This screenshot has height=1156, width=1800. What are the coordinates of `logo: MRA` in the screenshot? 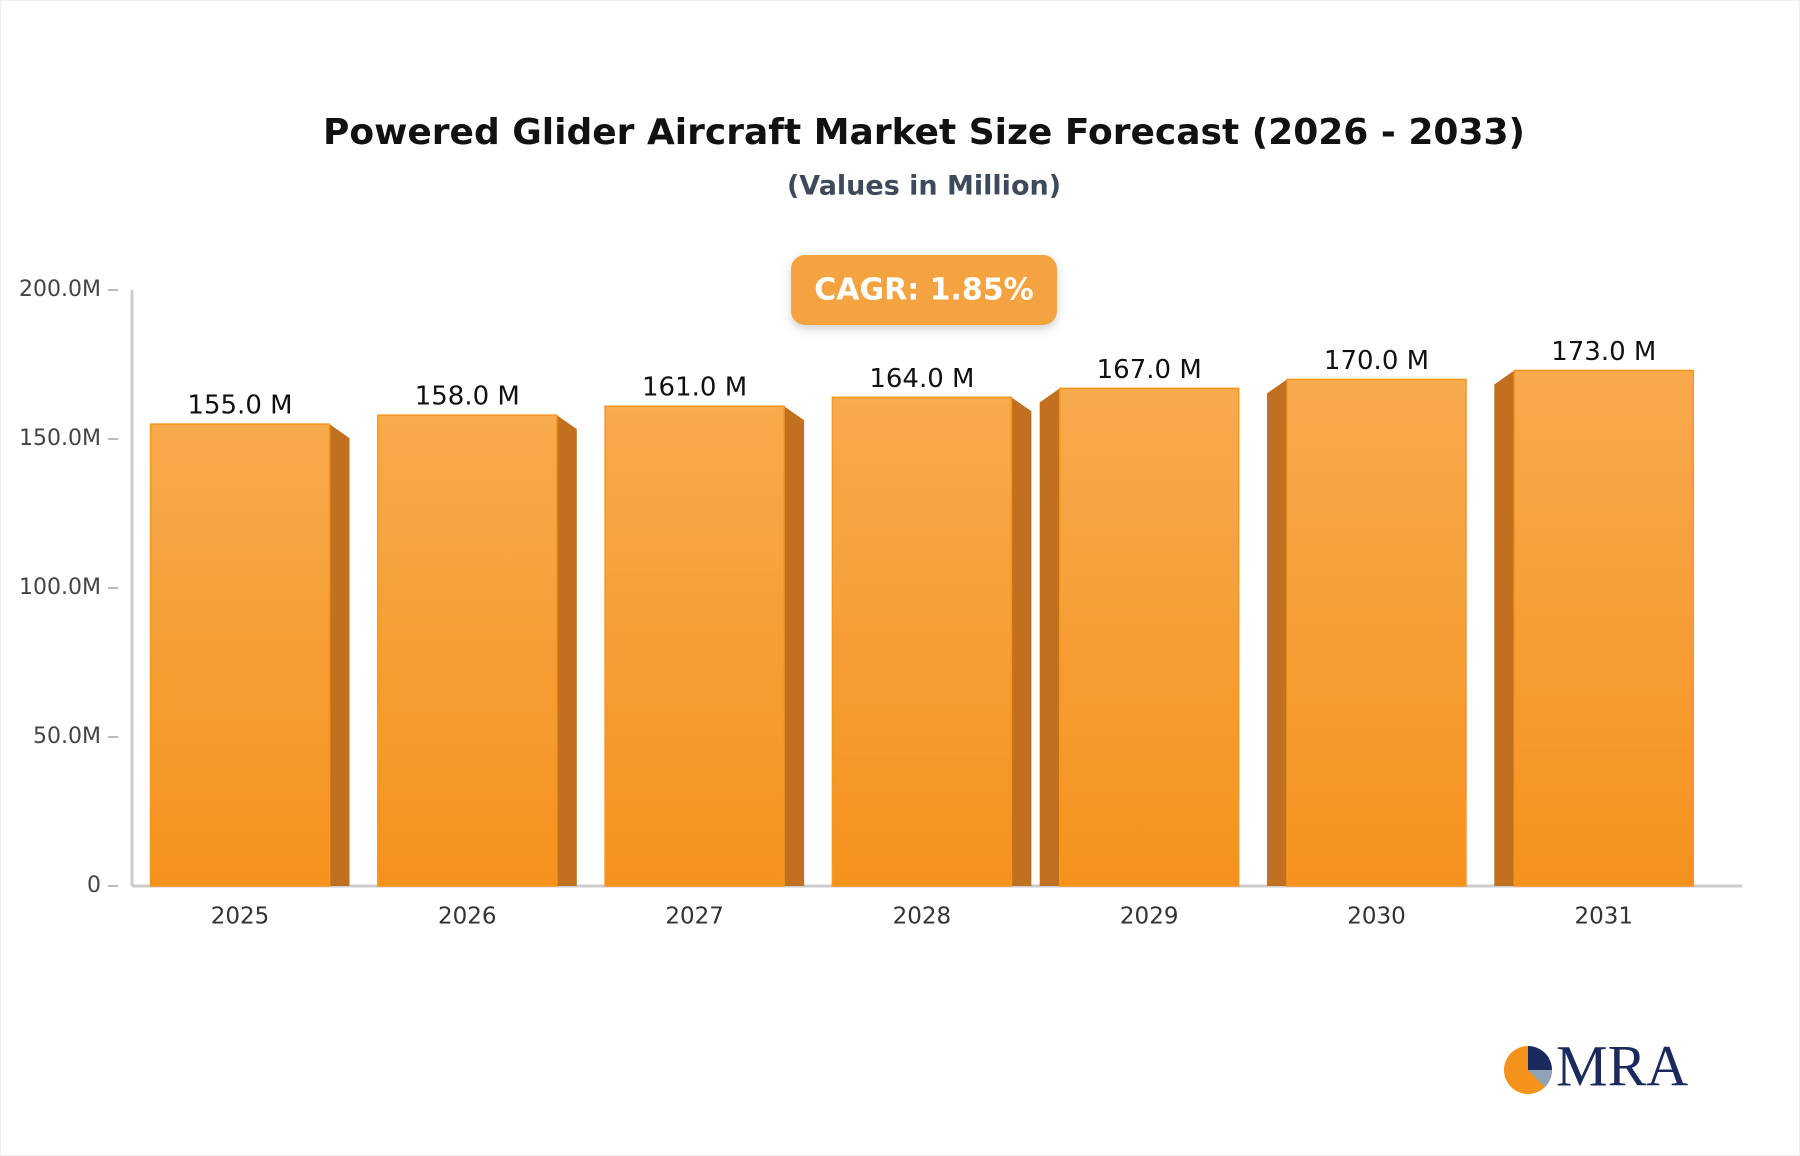 It's located at (1596, 1065).